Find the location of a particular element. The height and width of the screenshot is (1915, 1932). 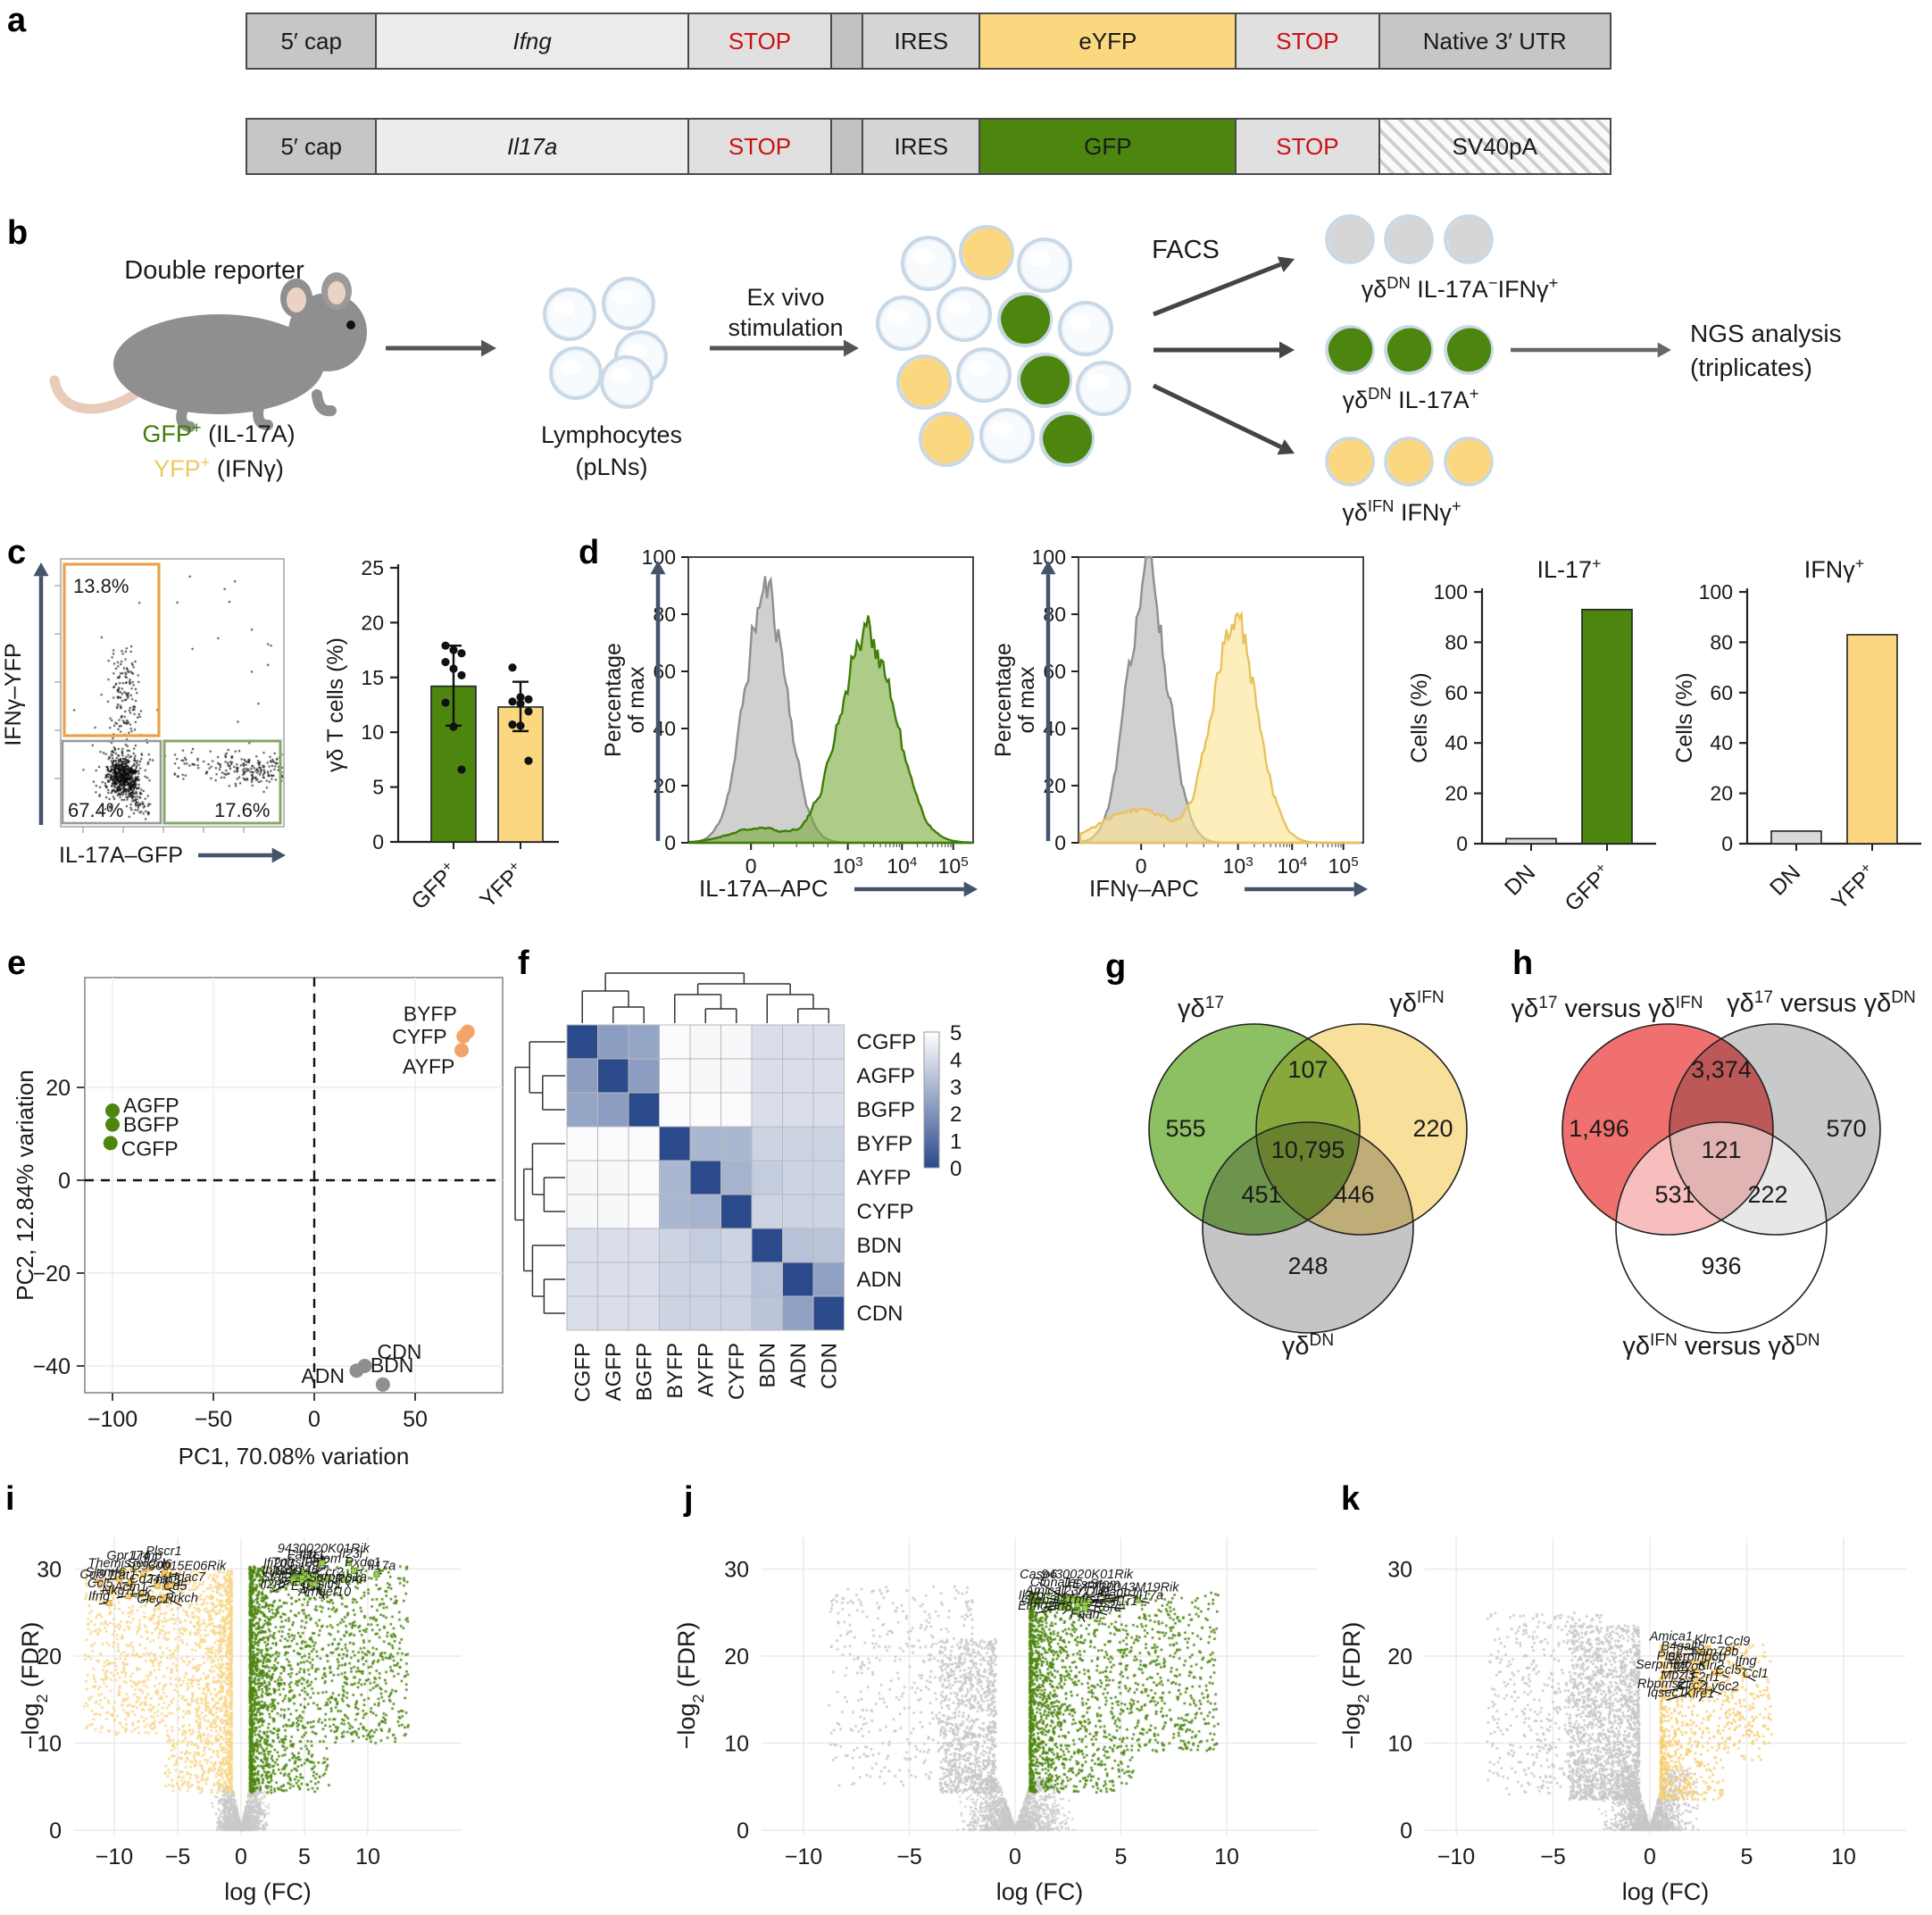

y-tick: 5 is located at coordinates (378, 787).